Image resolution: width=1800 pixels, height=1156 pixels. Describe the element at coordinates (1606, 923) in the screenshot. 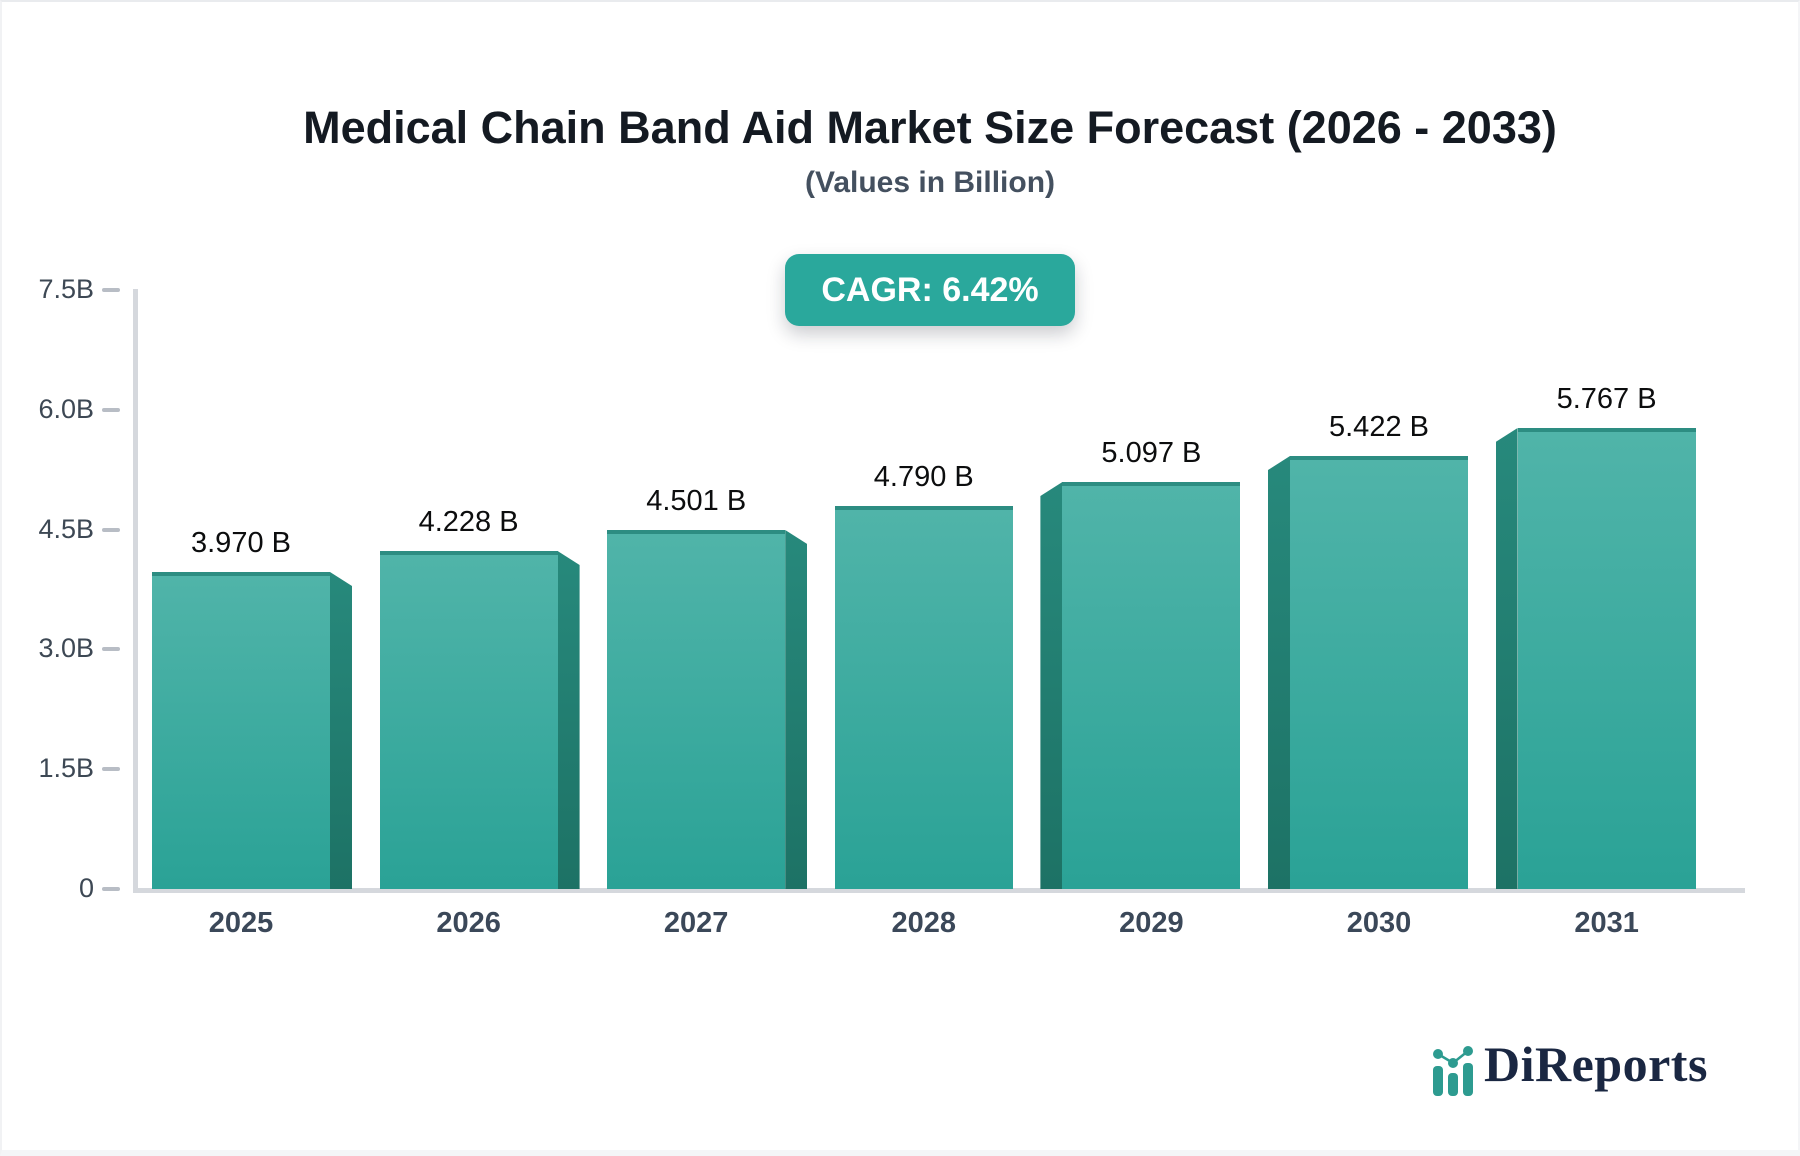

I see `x-axis-label-2031: 2031` at that location.